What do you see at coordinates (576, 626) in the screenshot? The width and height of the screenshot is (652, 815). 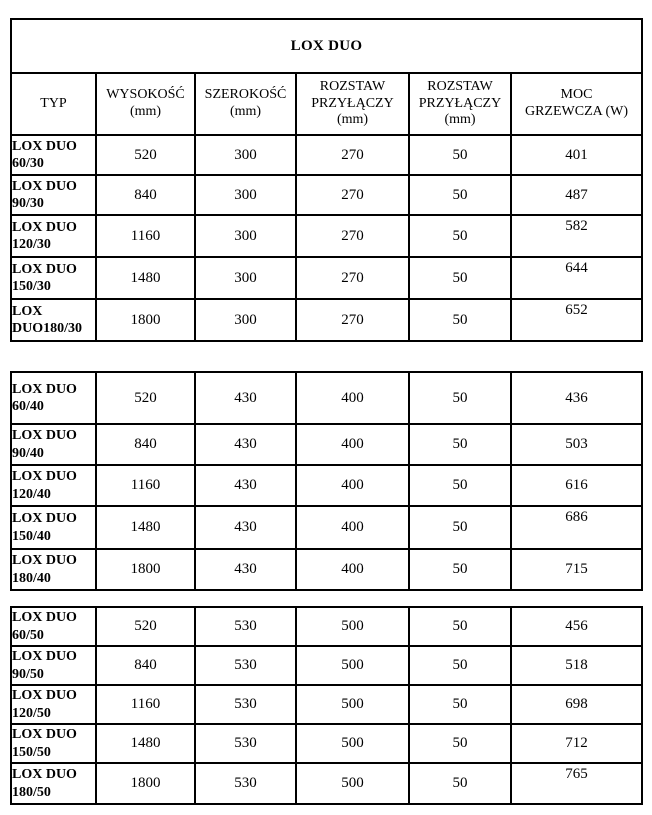 I see `value-cell: 456` at bounding box center [576, 626].